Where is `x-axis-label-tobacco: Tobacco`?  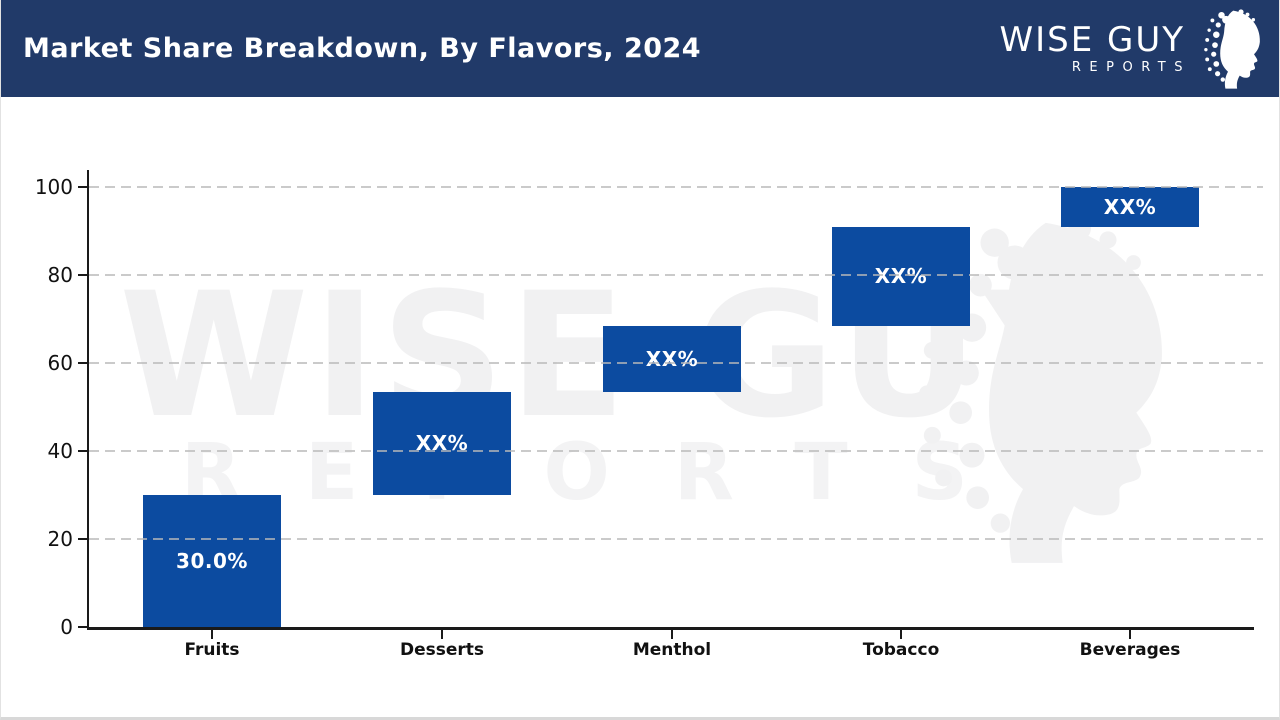
x-axis-label-tobacco: Tobacco is located at coordinates (901, 650).